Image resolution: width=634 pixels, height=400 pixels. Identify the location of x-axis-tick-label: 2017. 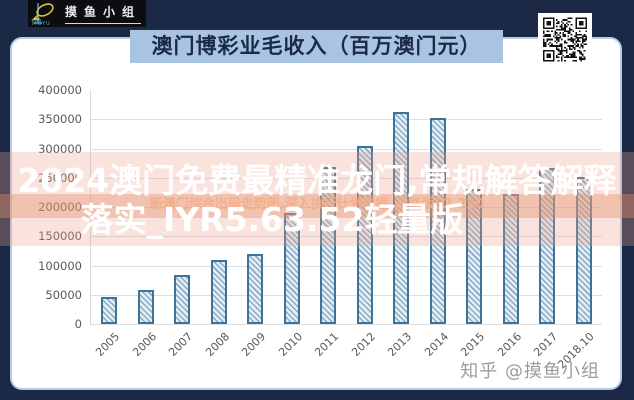
(546, 344).